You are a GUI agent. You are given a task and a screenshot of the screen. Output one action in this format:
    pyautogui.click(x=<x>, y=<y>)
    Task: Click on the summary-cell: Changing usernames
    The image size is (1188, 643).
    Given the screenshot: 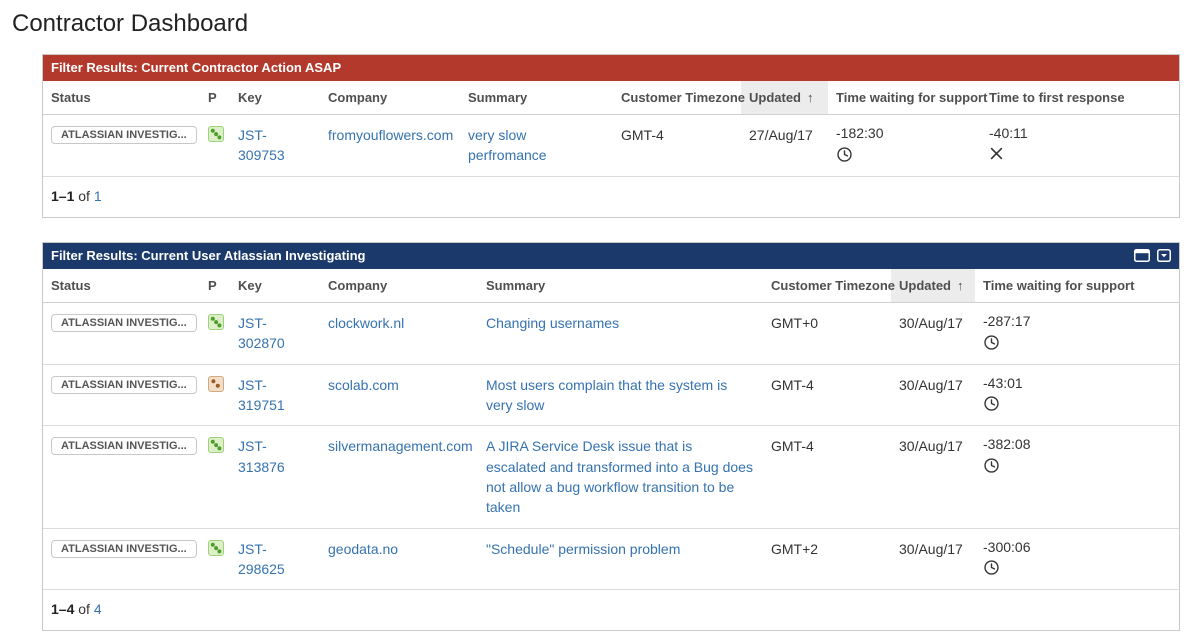 What is the action you would take?
    pyautogui.click(x=620, y=333)
    